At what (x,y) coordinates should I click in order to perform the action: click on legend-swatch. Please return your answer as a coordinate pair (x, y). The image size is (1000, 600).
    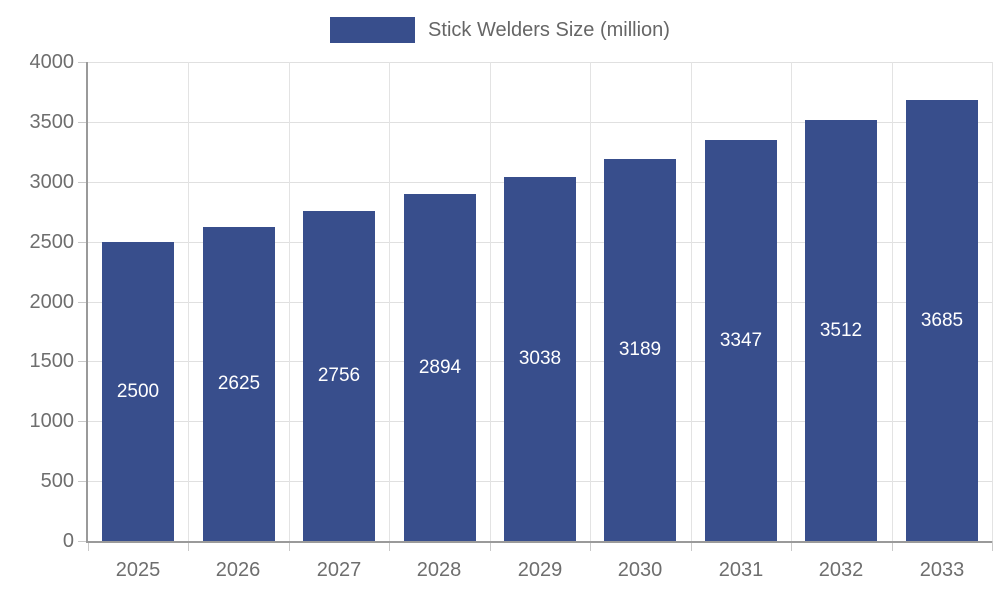
    Looking at the image, I should click on (373, 30).